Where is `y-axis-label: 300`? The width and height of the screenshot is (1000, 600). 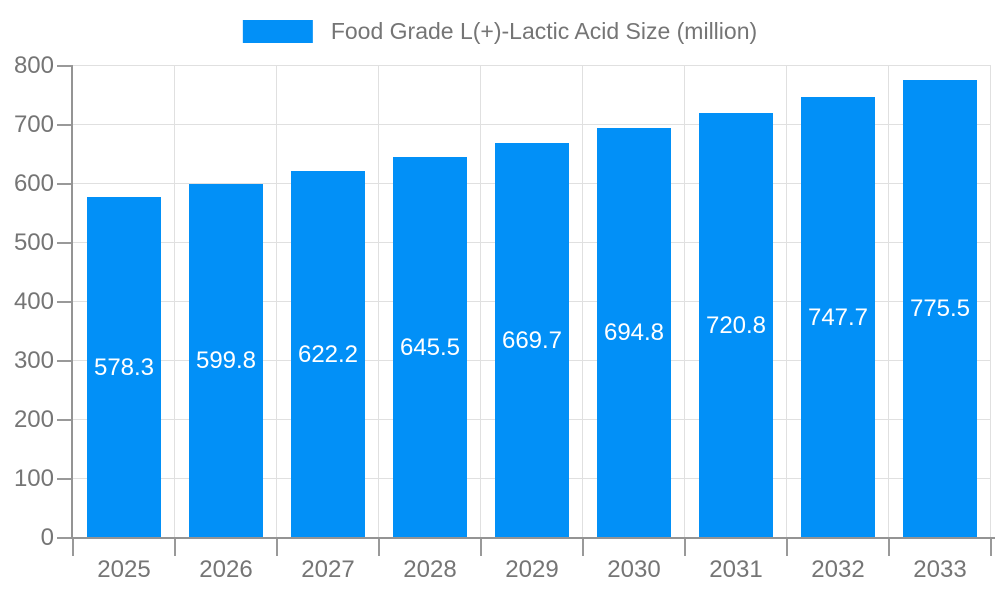
y-axis-label: 300 is located at coordinates (33, 360).